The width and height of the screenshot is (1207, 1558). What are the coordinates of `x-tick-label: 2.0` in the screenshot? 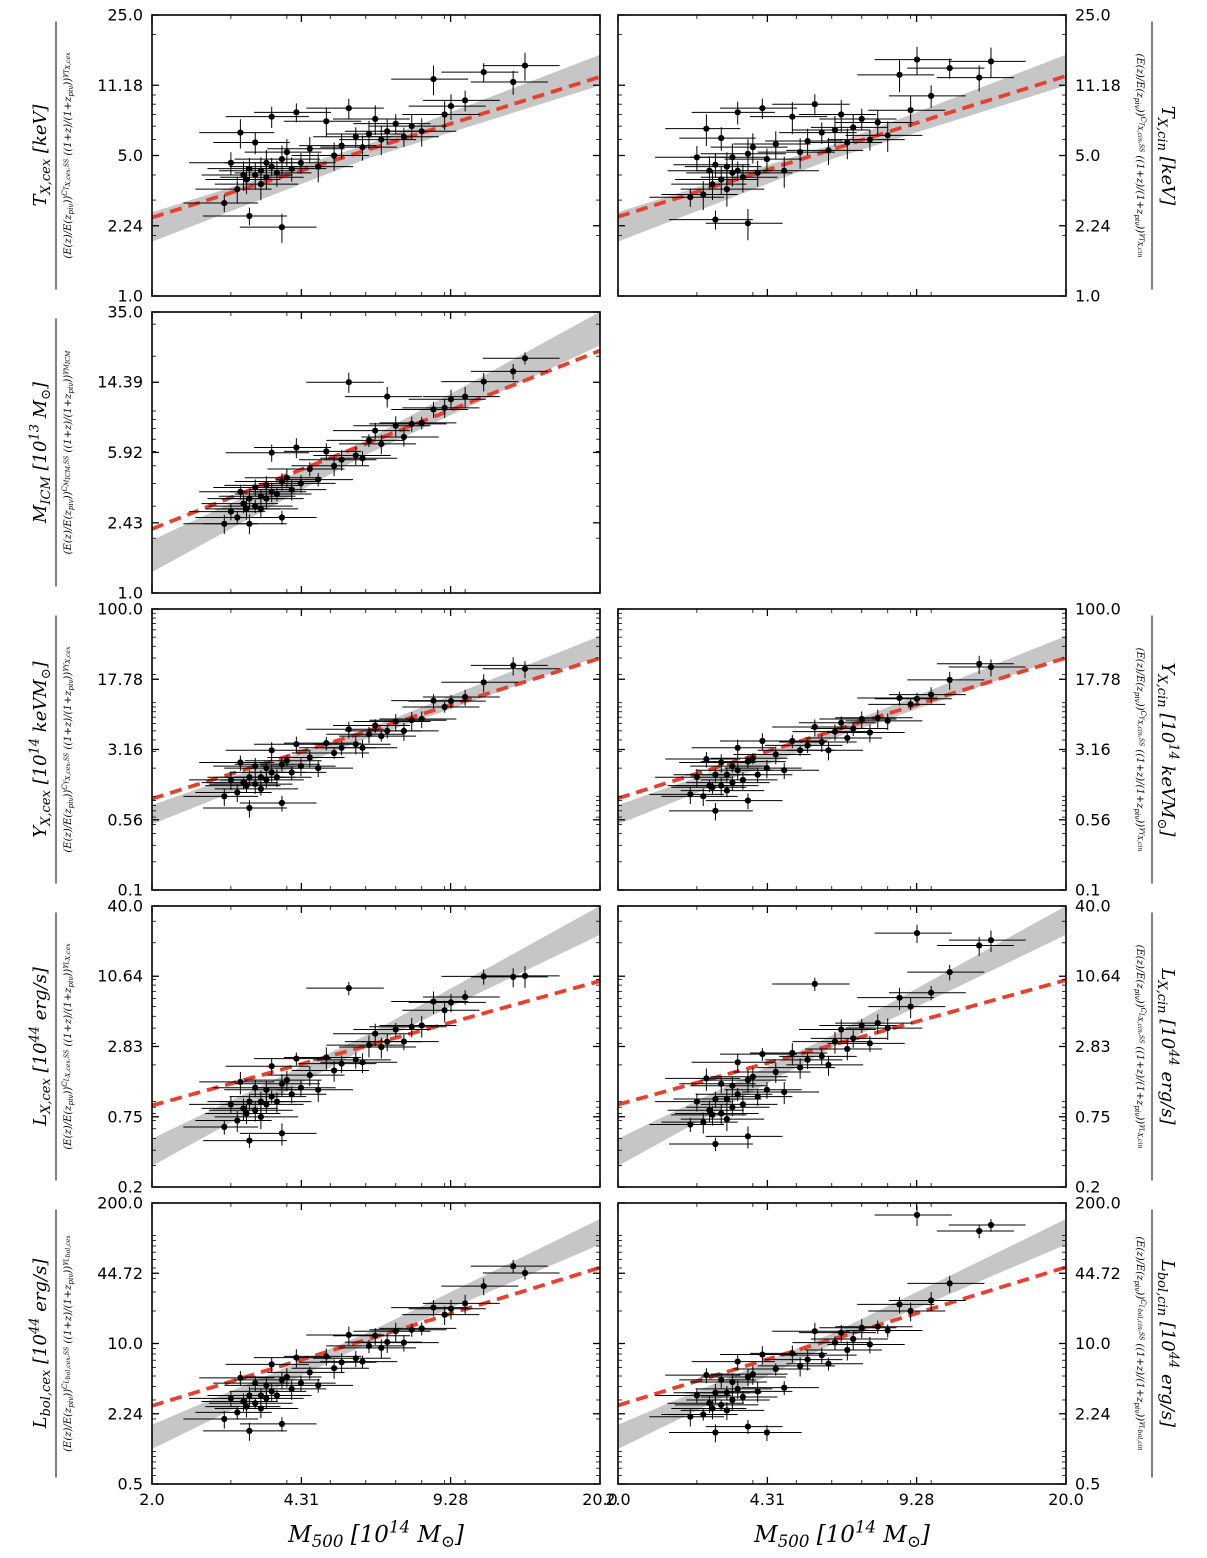 It's located at (617, 1499).